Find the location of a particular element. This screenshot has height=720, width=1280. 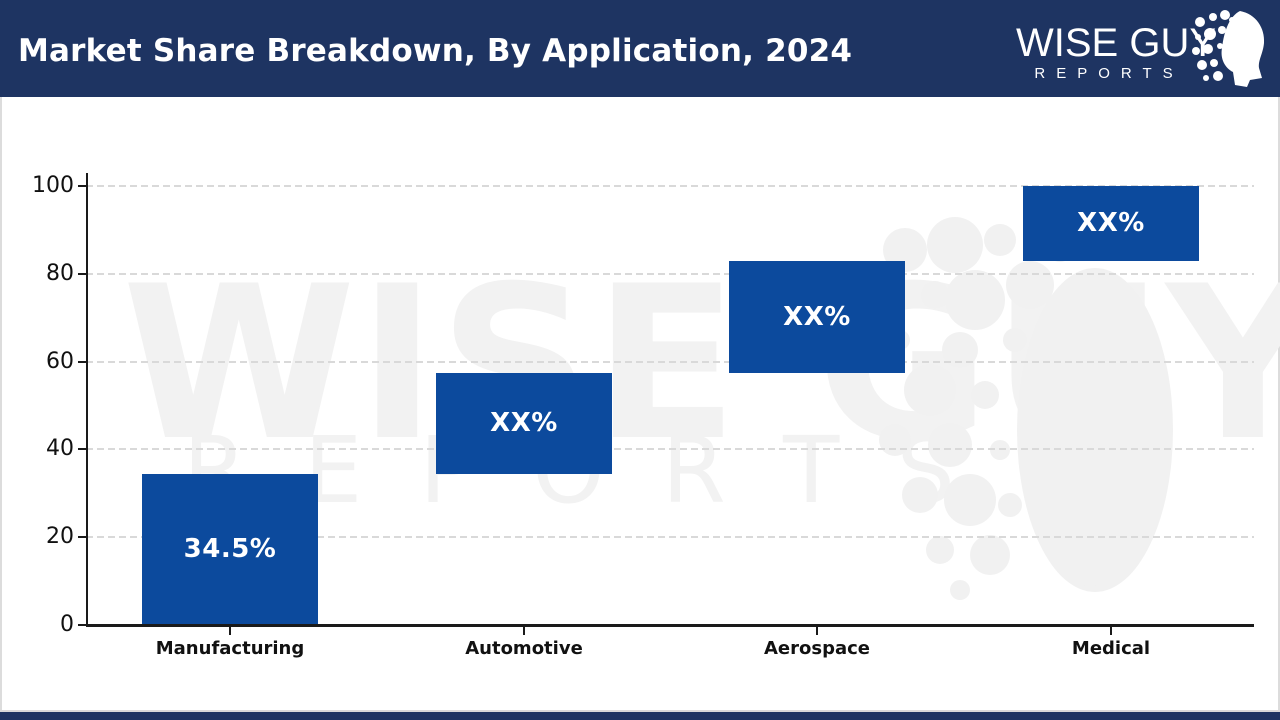

x-category-label-manufacturing: Manufacturing is located at coordinates (230, 648).